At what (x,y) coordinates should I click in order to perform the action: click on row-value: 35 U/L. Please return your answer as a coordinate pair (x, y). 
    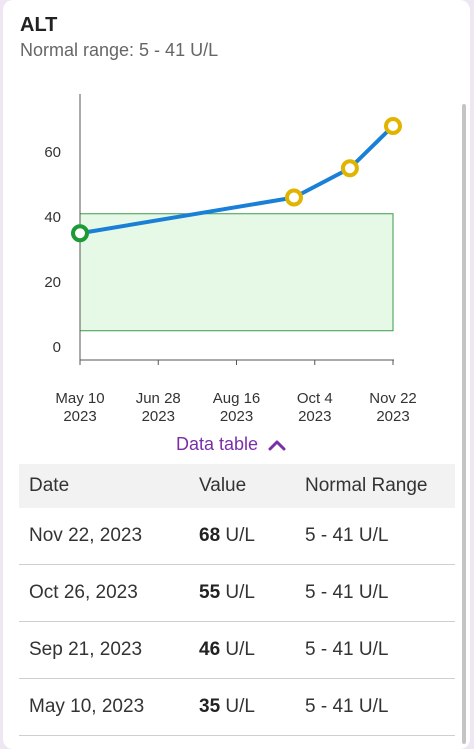
    Looking at the image, I should click on (247, 707).